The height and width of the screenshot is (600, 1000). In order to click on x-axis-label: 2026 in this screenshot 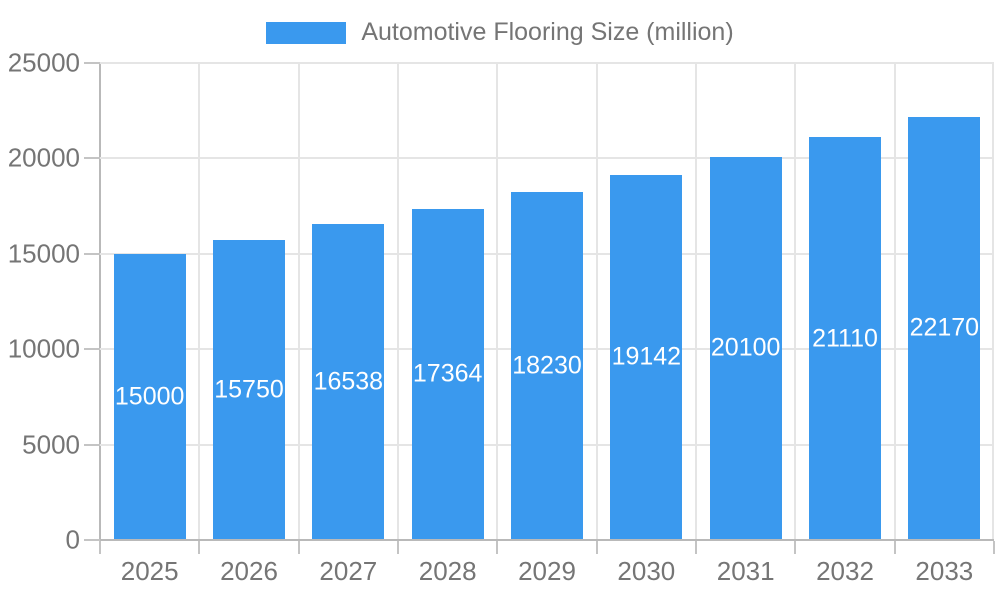, I will do `click(249, 571)`.